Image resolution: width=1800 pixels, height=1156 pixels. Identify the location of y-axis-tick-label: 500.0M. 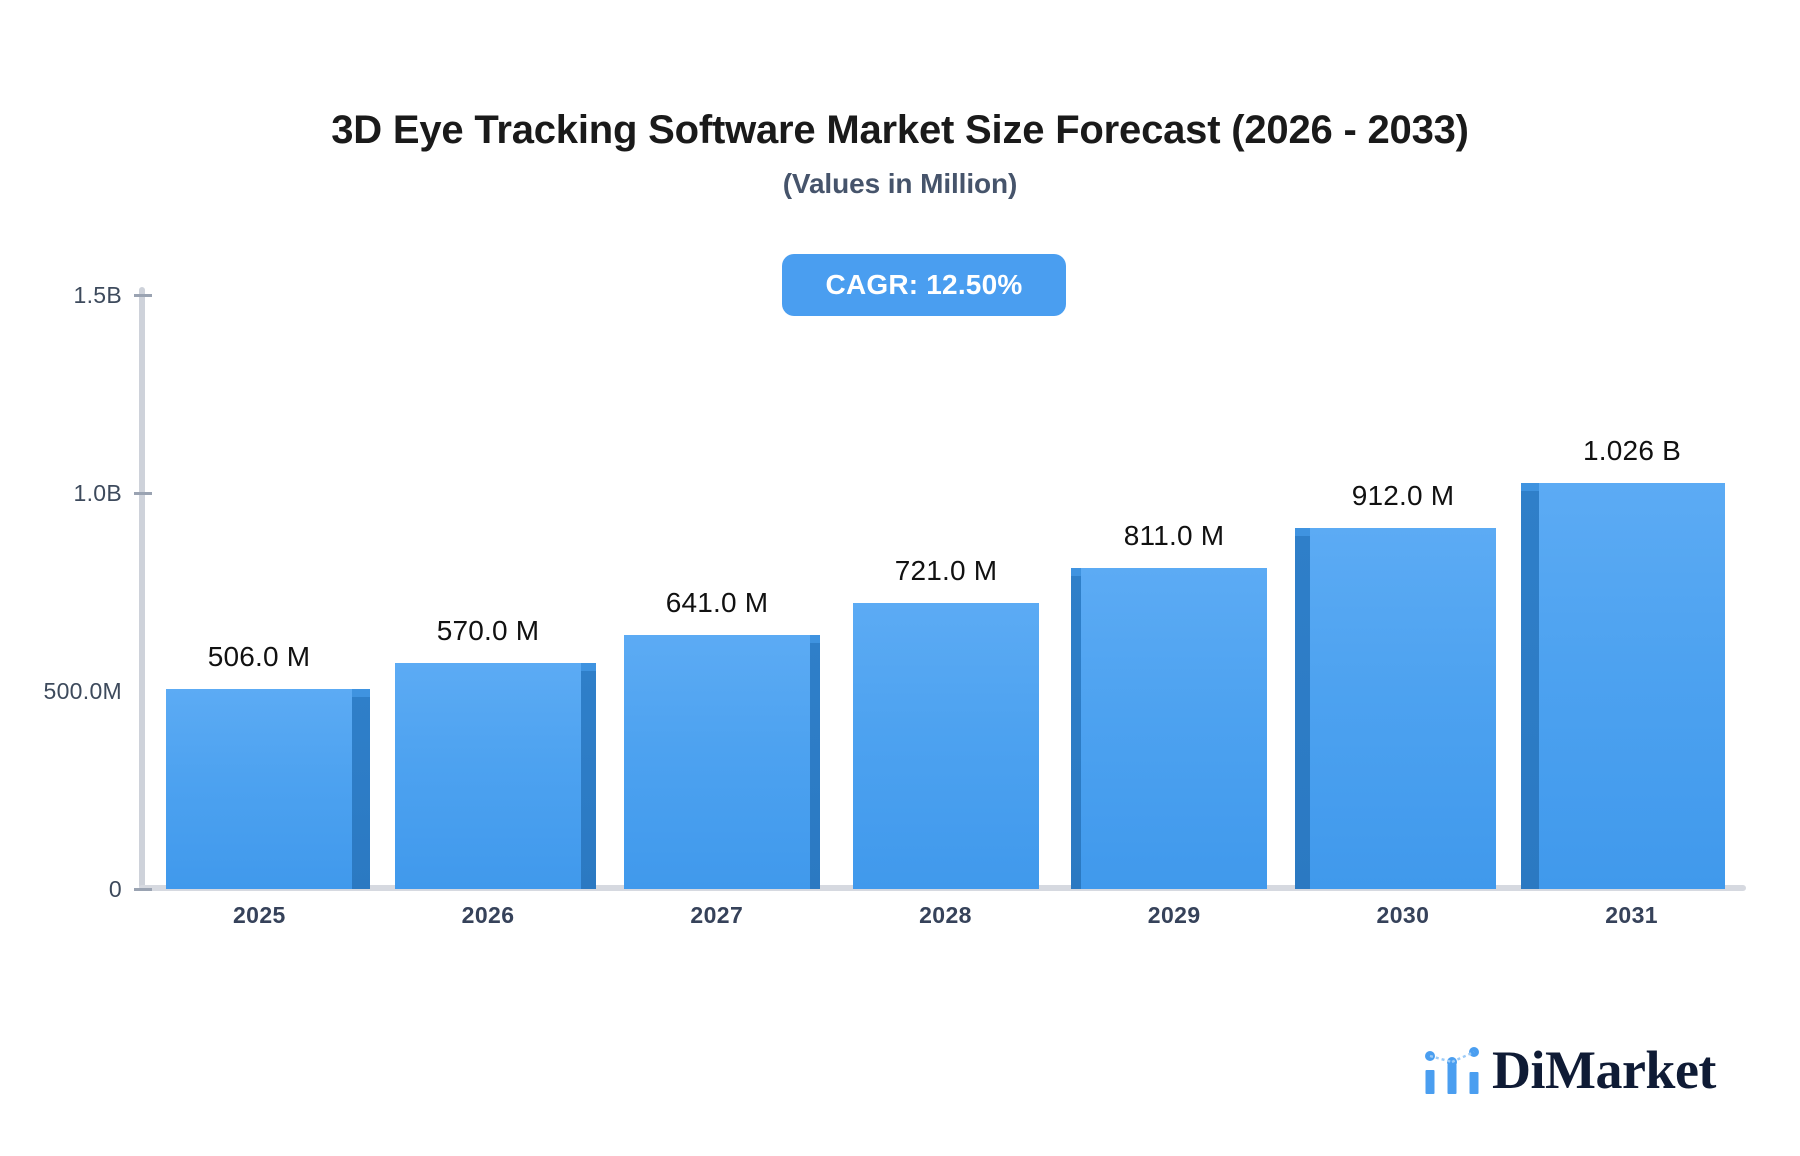
(82, 690).